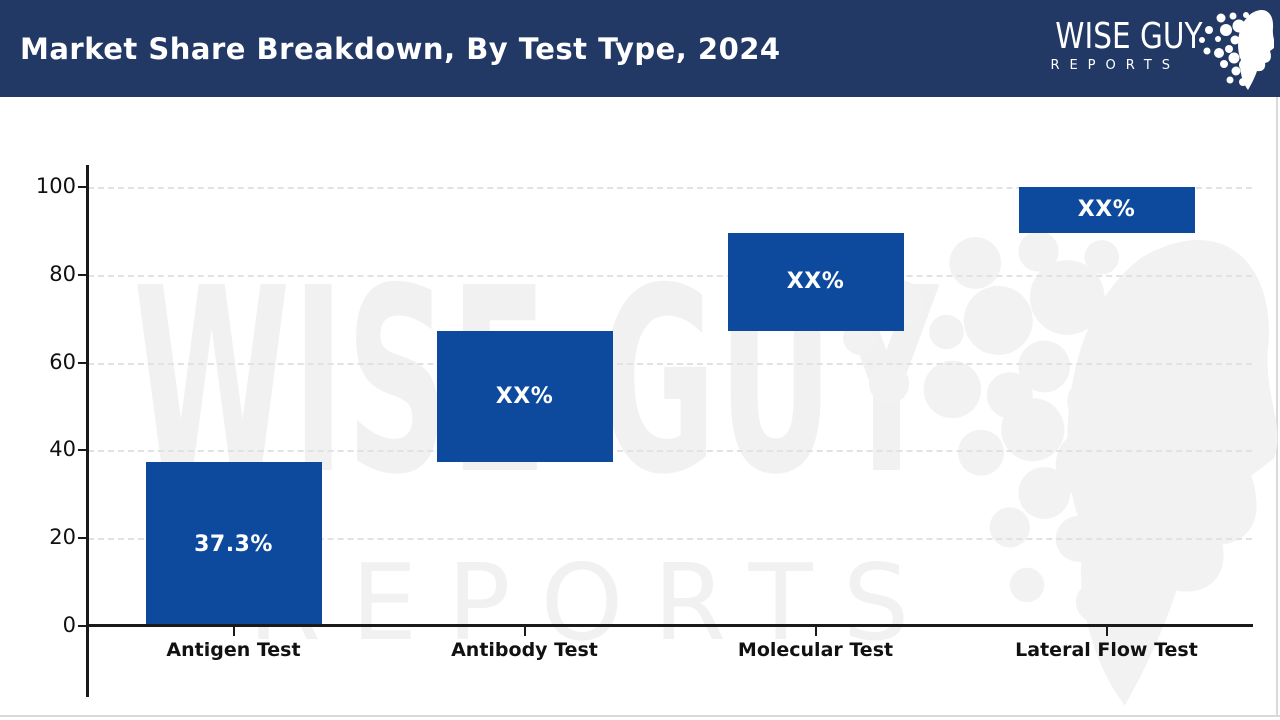  I want to click on wise-guy-reports-logo: WISE GUY REPORTS, so click(1141, 49).